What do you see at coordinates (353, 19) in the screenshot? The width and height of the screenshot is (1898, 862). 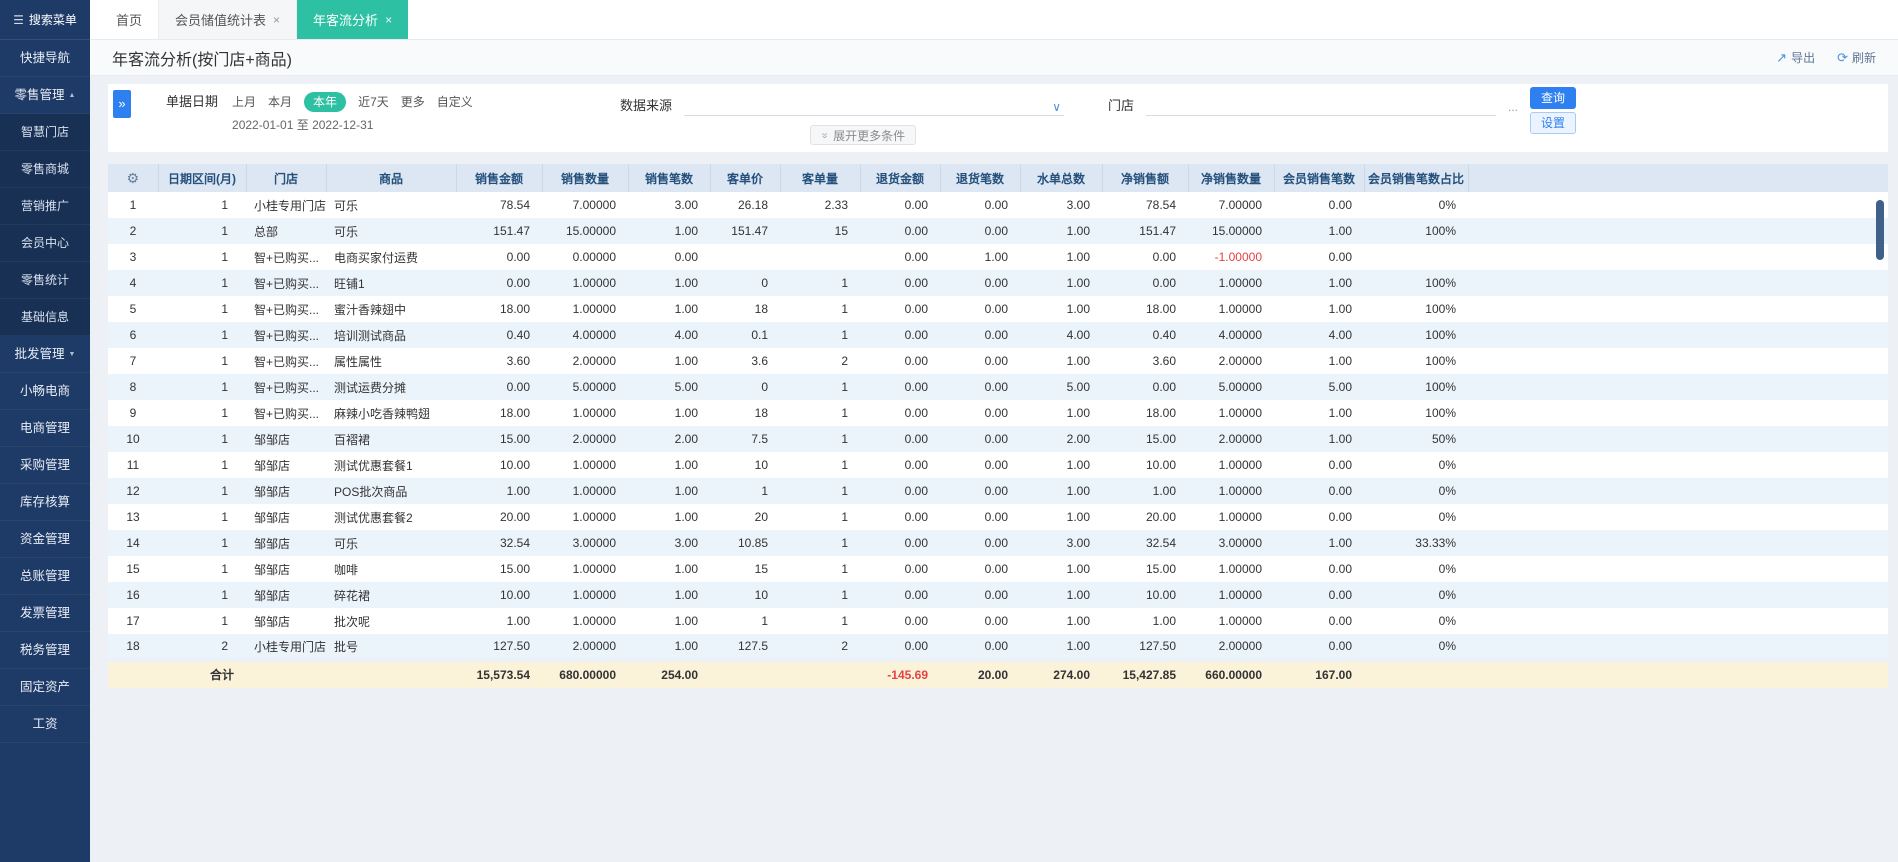 I see `tab-active: 年客流分析 ×` at bounding box center [353, 19].